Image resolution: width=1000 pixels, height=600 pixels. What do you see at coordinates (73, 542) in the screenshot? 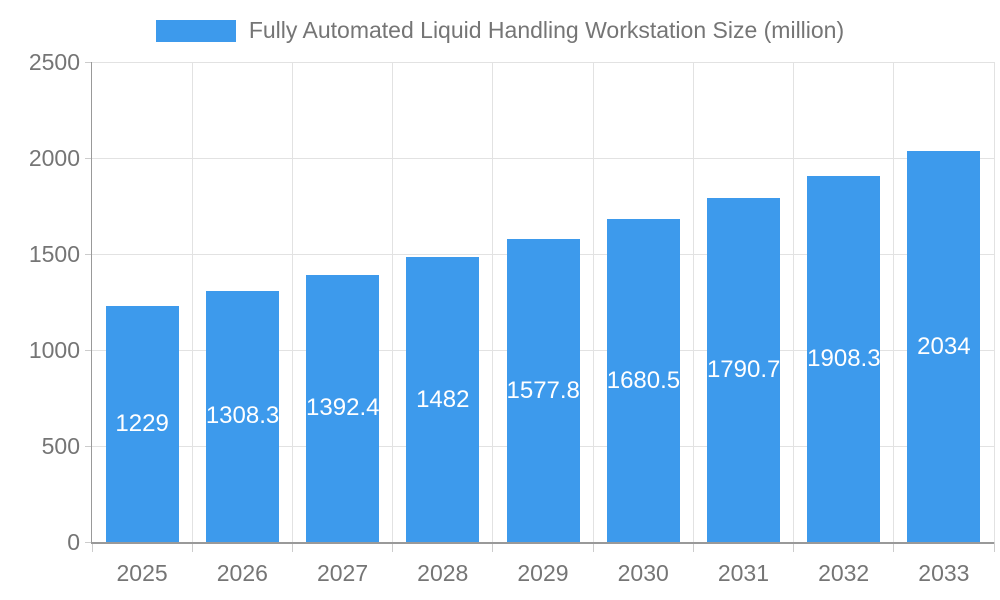
I see `y-axis-label-0: 0` at bounding box center [73, 542].